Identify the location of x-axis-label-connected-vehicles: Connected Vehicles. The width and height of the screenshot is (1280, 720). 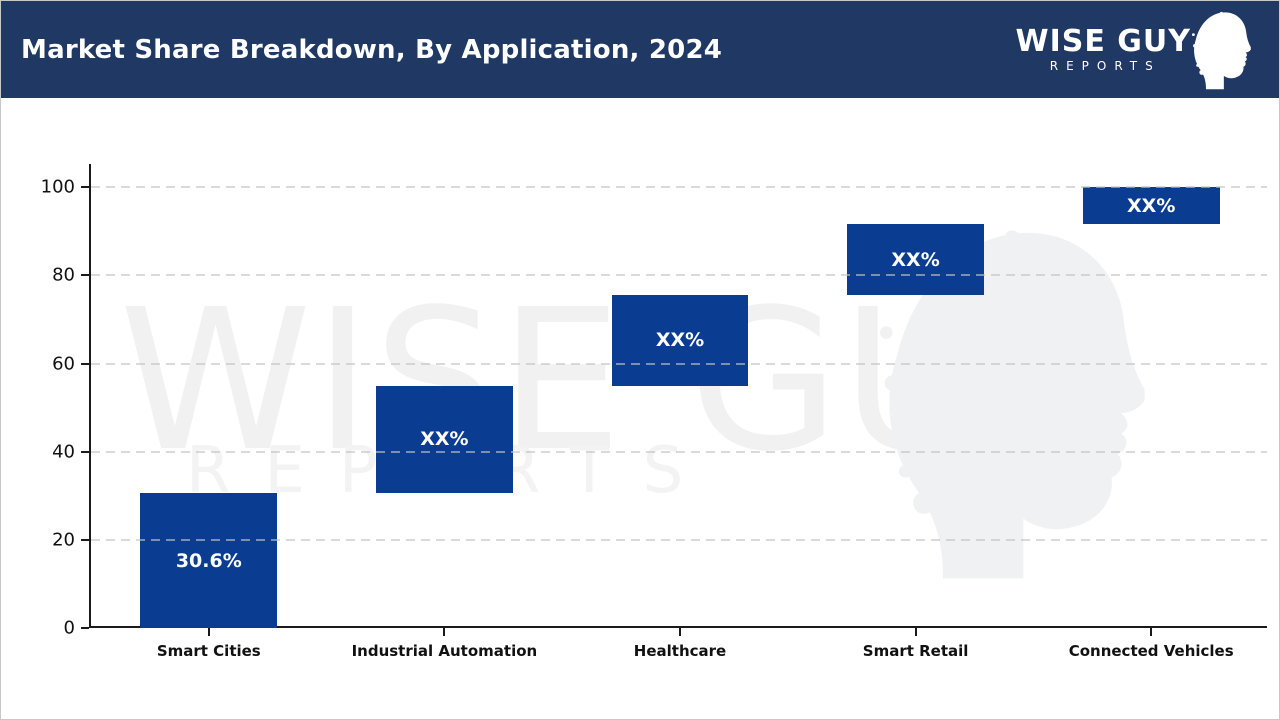
(1151, 651).